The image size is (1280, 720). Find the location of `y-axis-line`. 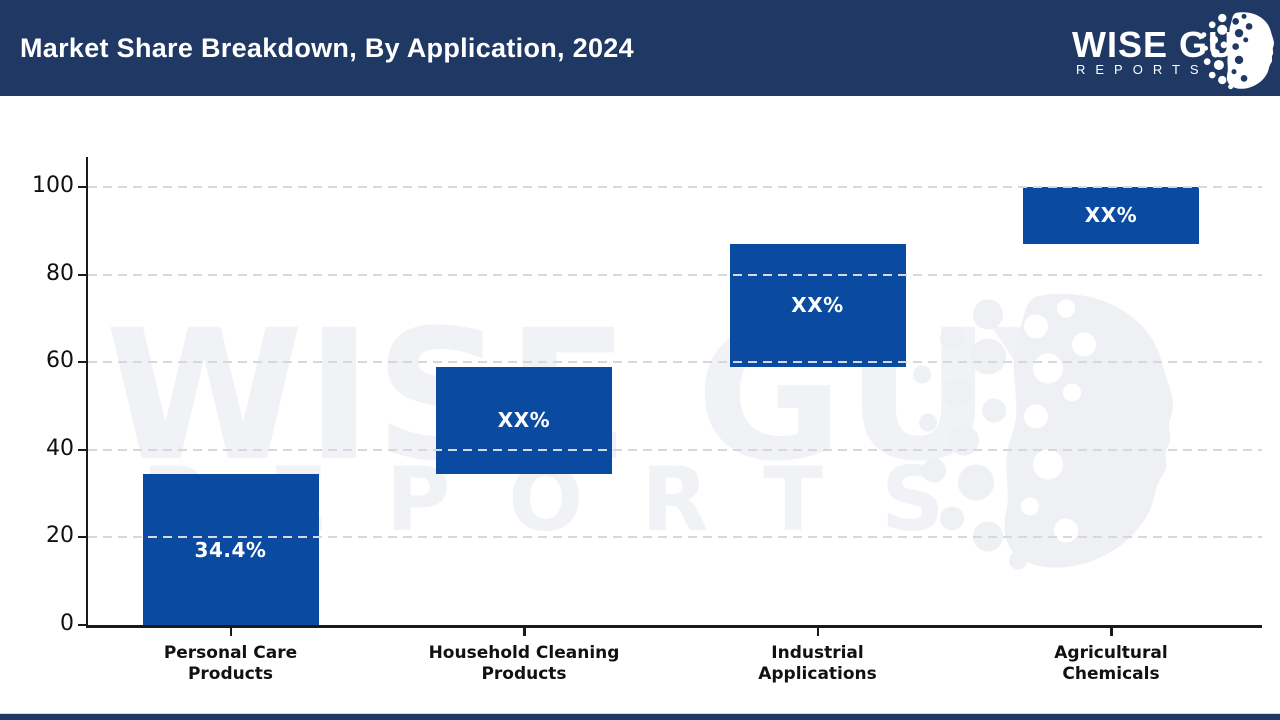

y-axis-line is located at coordinates (86, 392).